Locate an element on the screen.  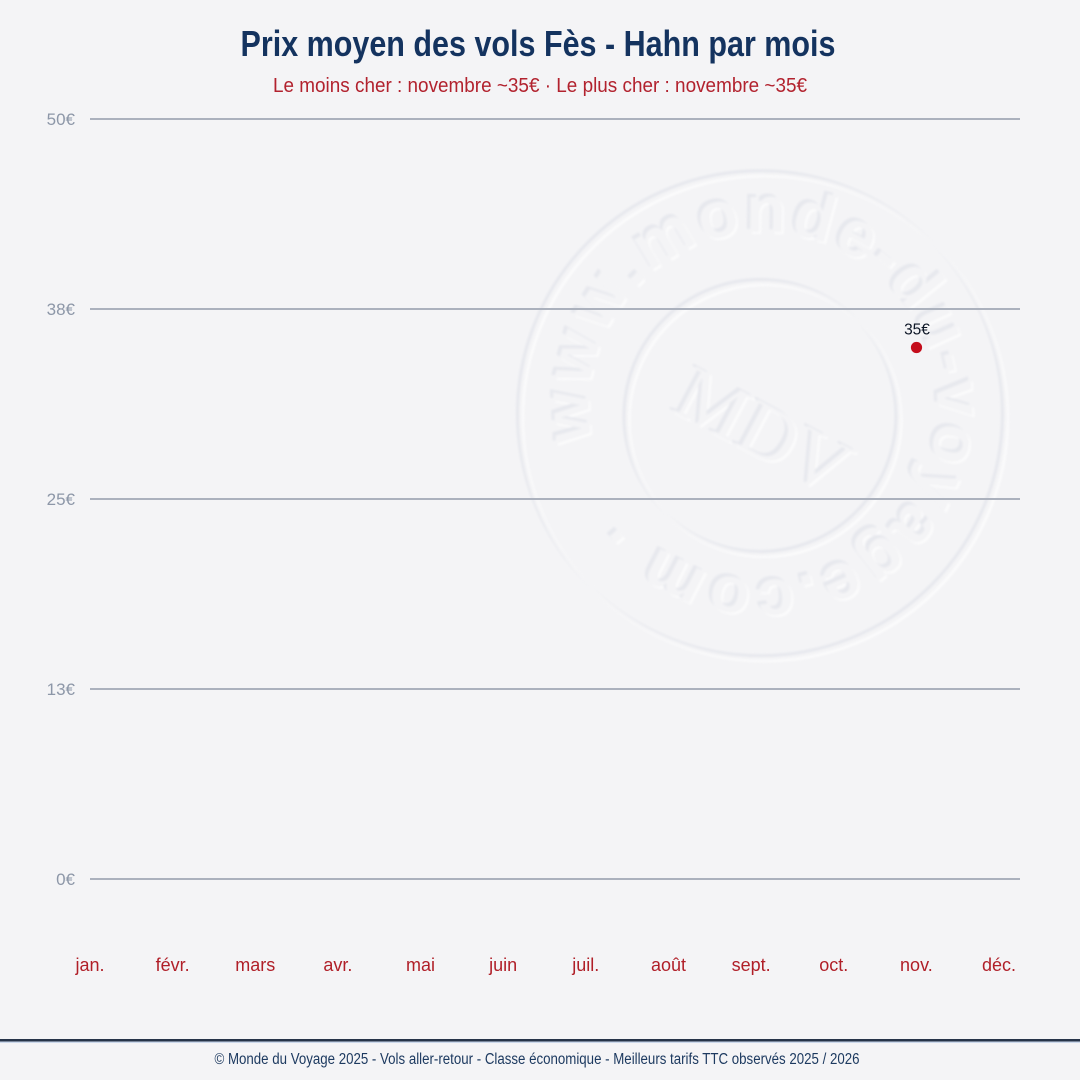
svg-text: 0€ is located at coordinates (65, 879).